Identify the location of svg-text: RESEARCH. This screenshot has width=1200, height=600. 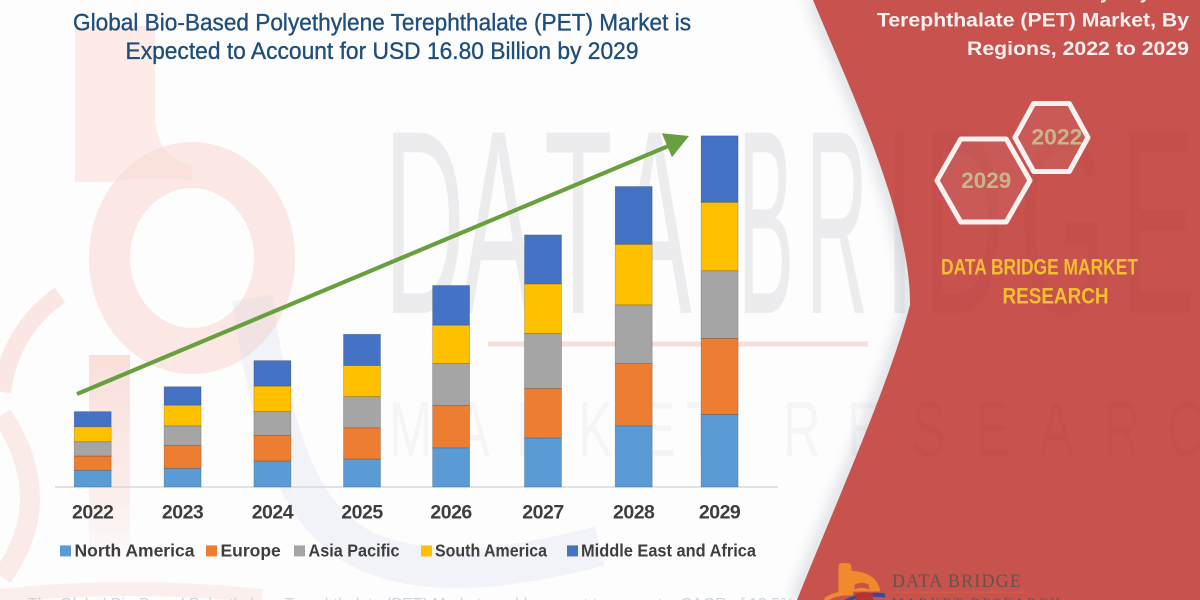
(1056, 296).